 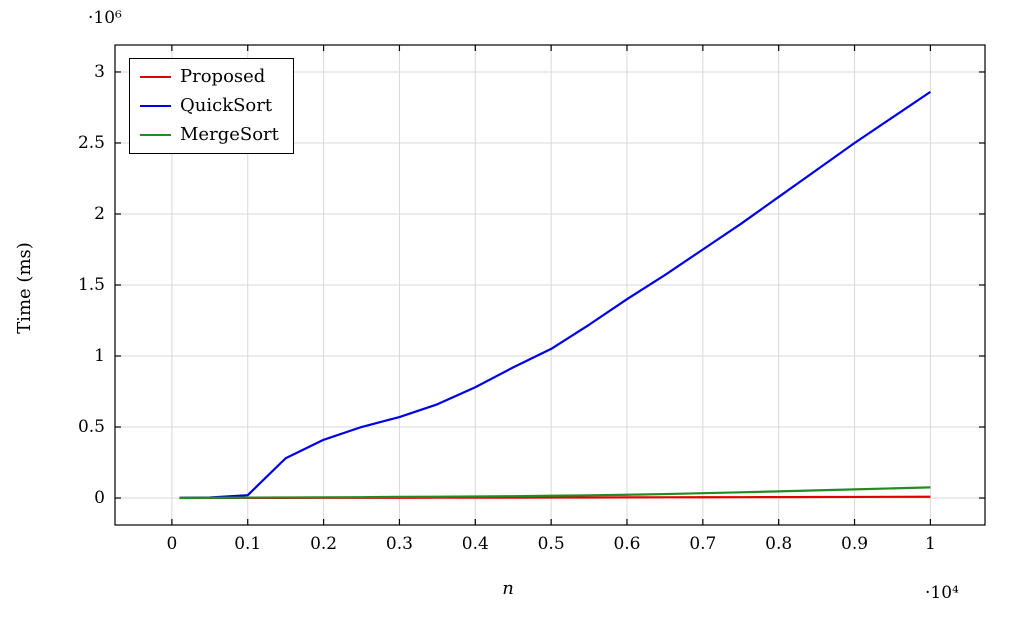 I want to click on legend: Proposed QuickSort MergeSort, so click(x=211, y=106).